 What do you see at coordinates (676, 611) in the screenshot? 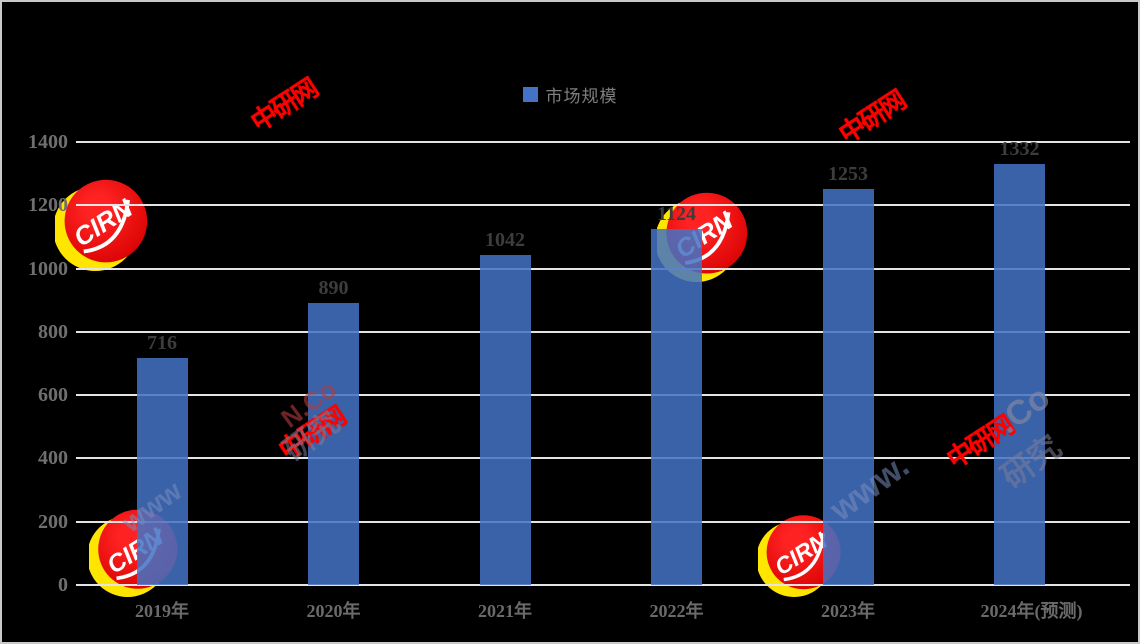
I see `x-axis-tick-label: 2022年` at bounding box center [676, 611].